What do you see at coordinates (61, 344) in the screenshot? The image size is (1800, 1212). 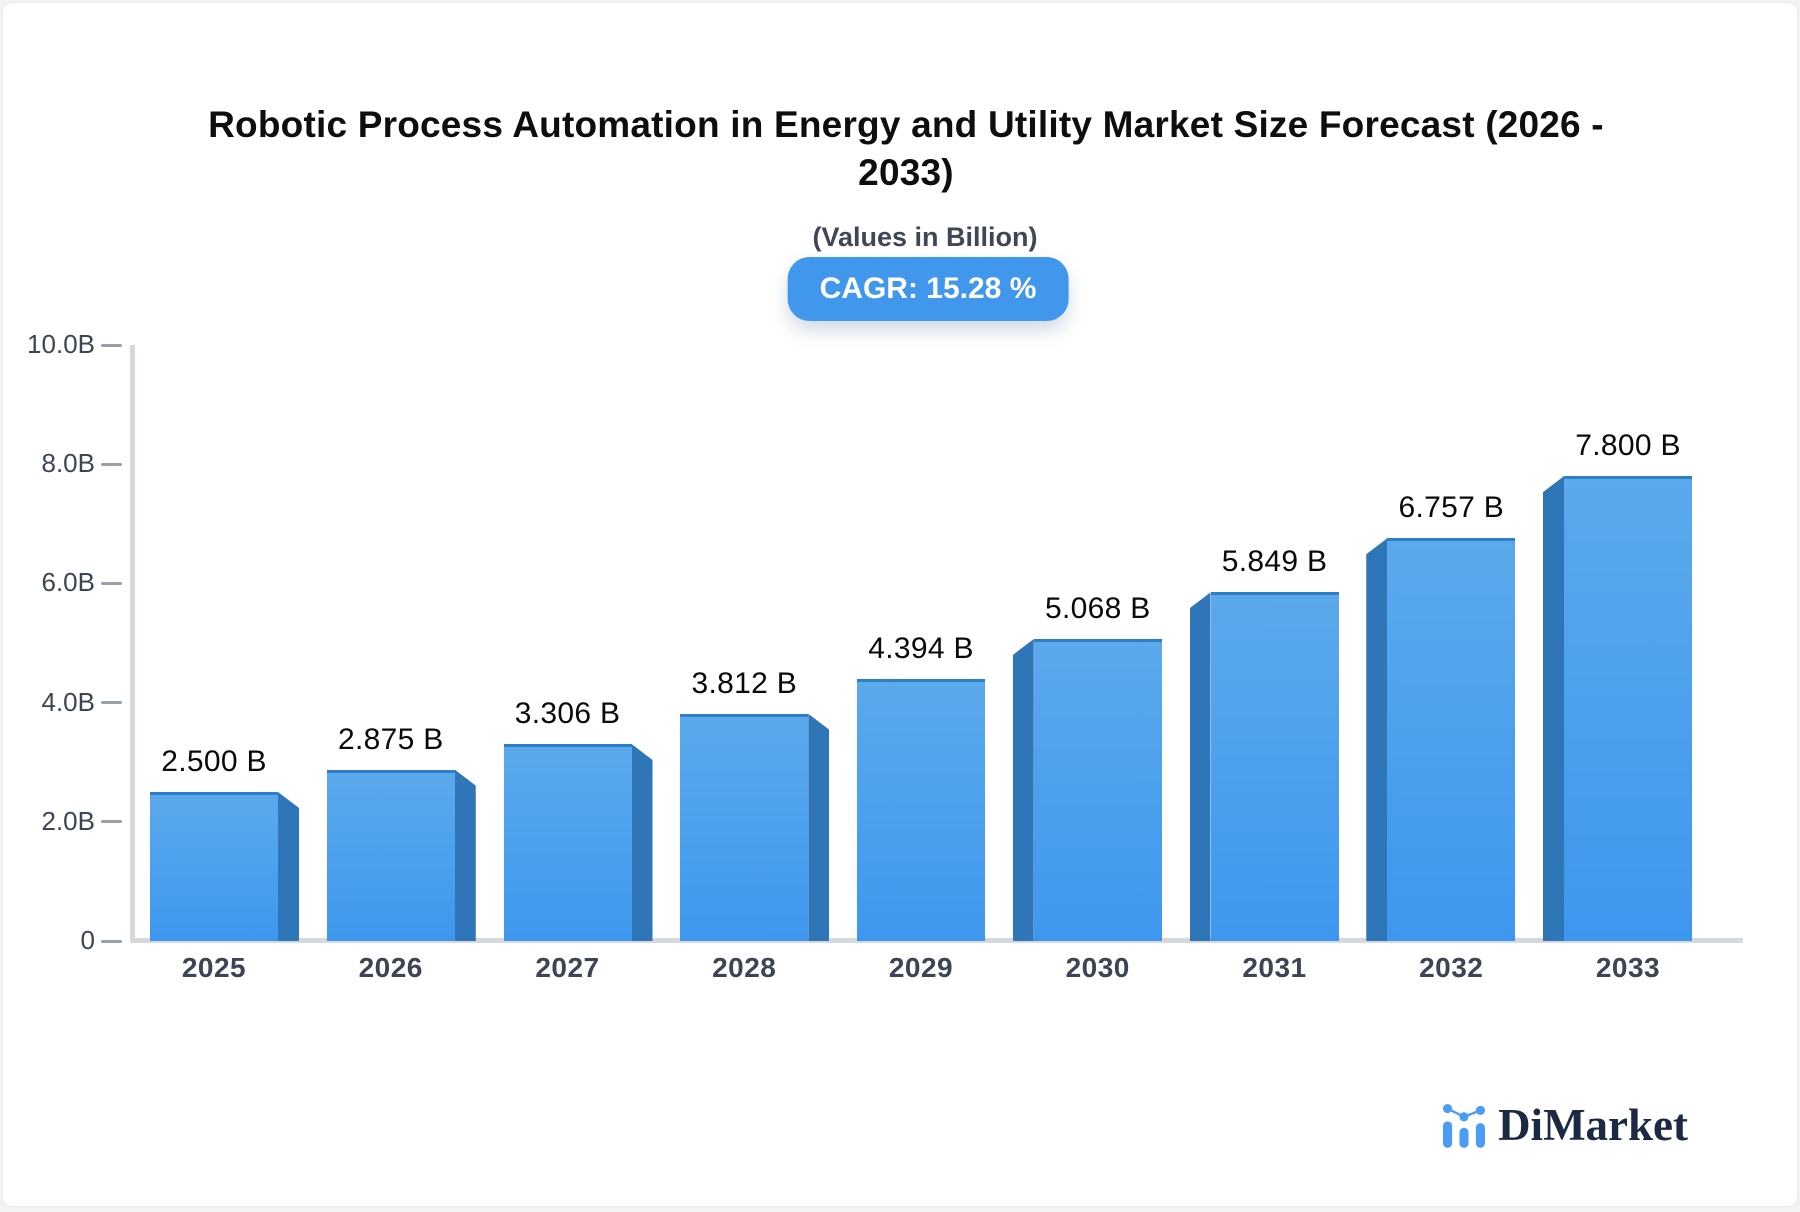 I see `y-axis-label: 10.0B` at bounding box center [61, 344].